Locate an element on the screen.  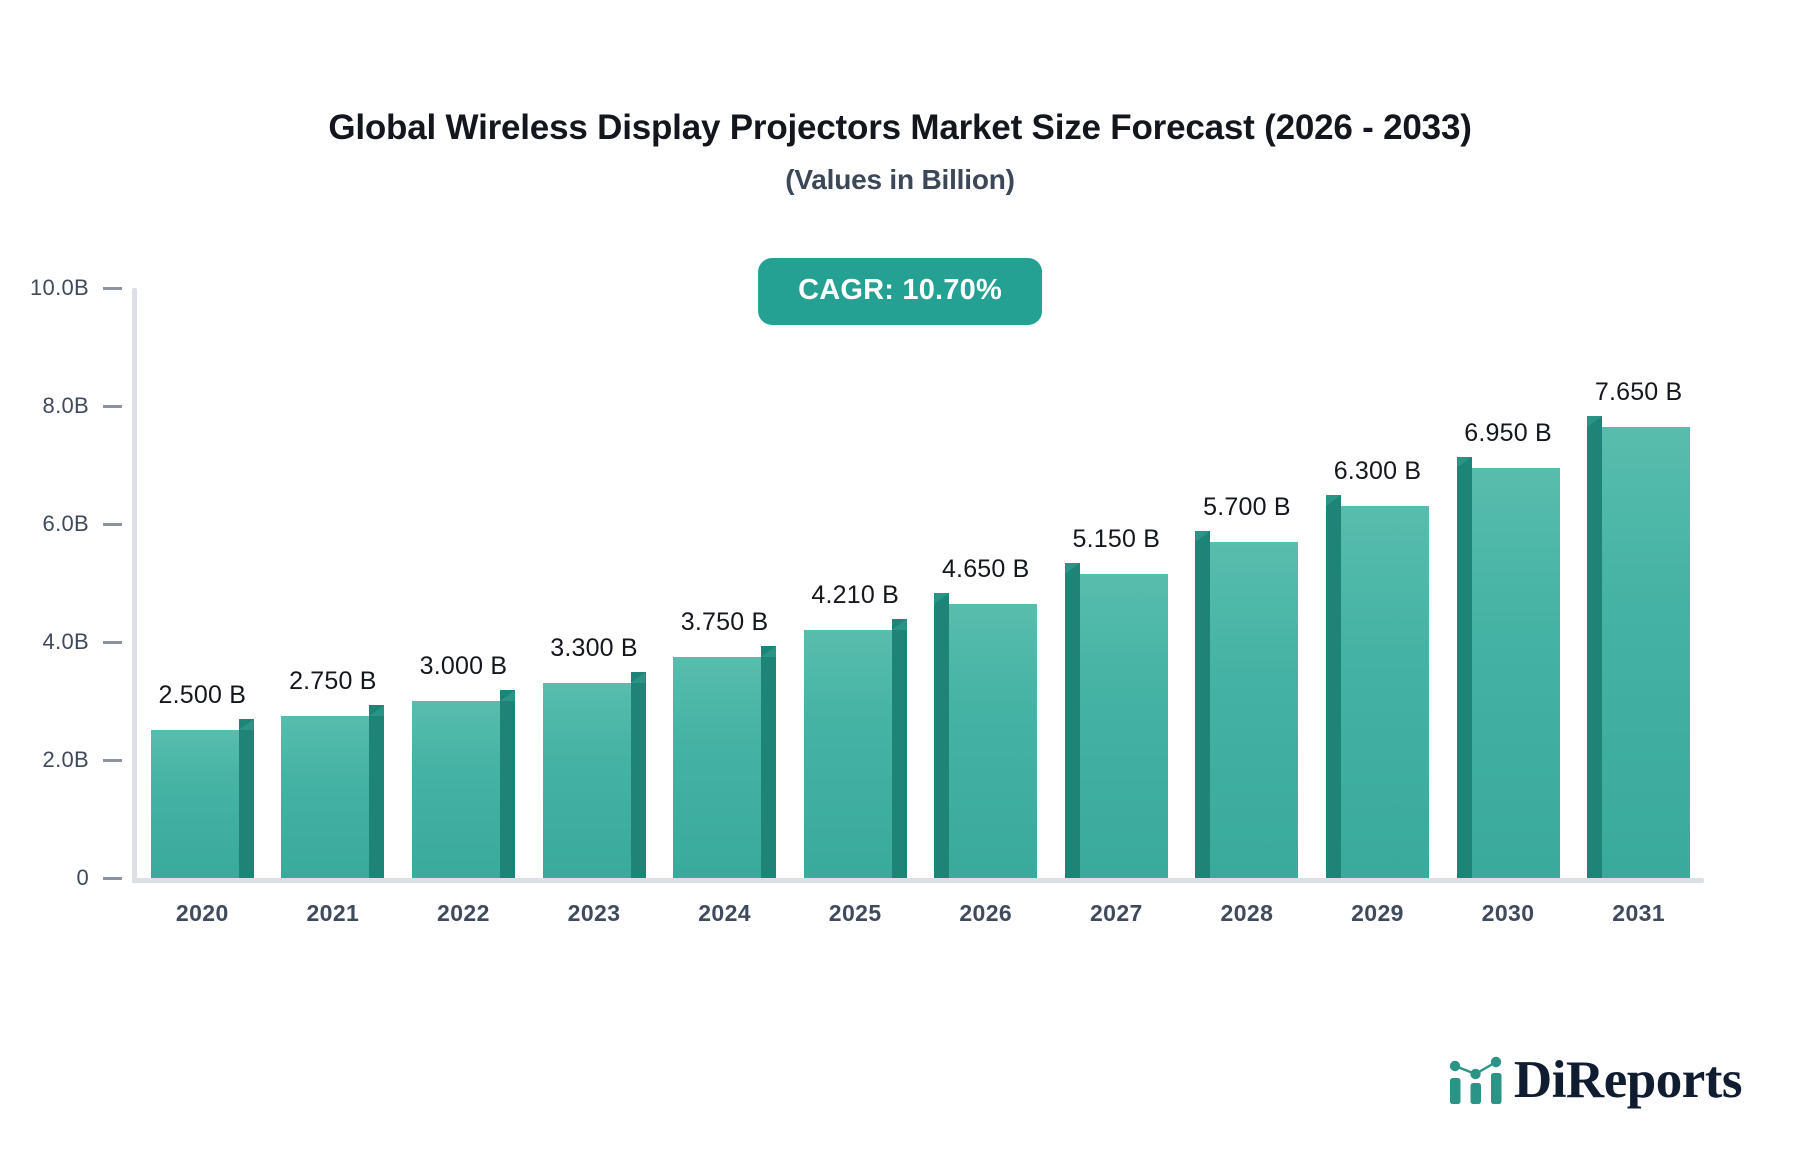
x-axis-label-2021: 2021 is located at coordinates (333, 913).